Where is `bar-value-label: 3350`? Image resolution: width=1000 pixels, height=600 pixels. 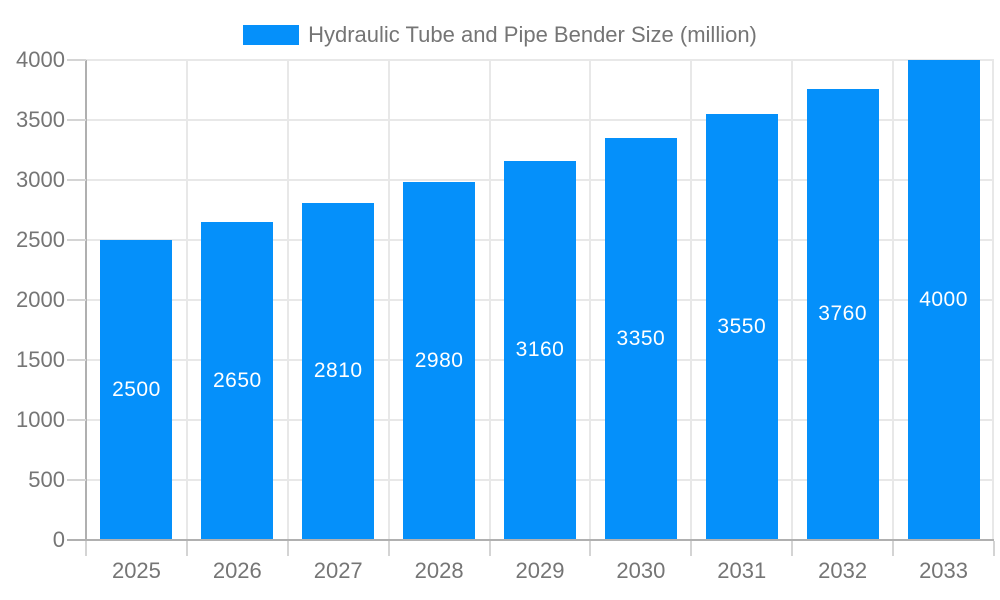
bar-value-label: 3350 is located at coordinates (641, 338).